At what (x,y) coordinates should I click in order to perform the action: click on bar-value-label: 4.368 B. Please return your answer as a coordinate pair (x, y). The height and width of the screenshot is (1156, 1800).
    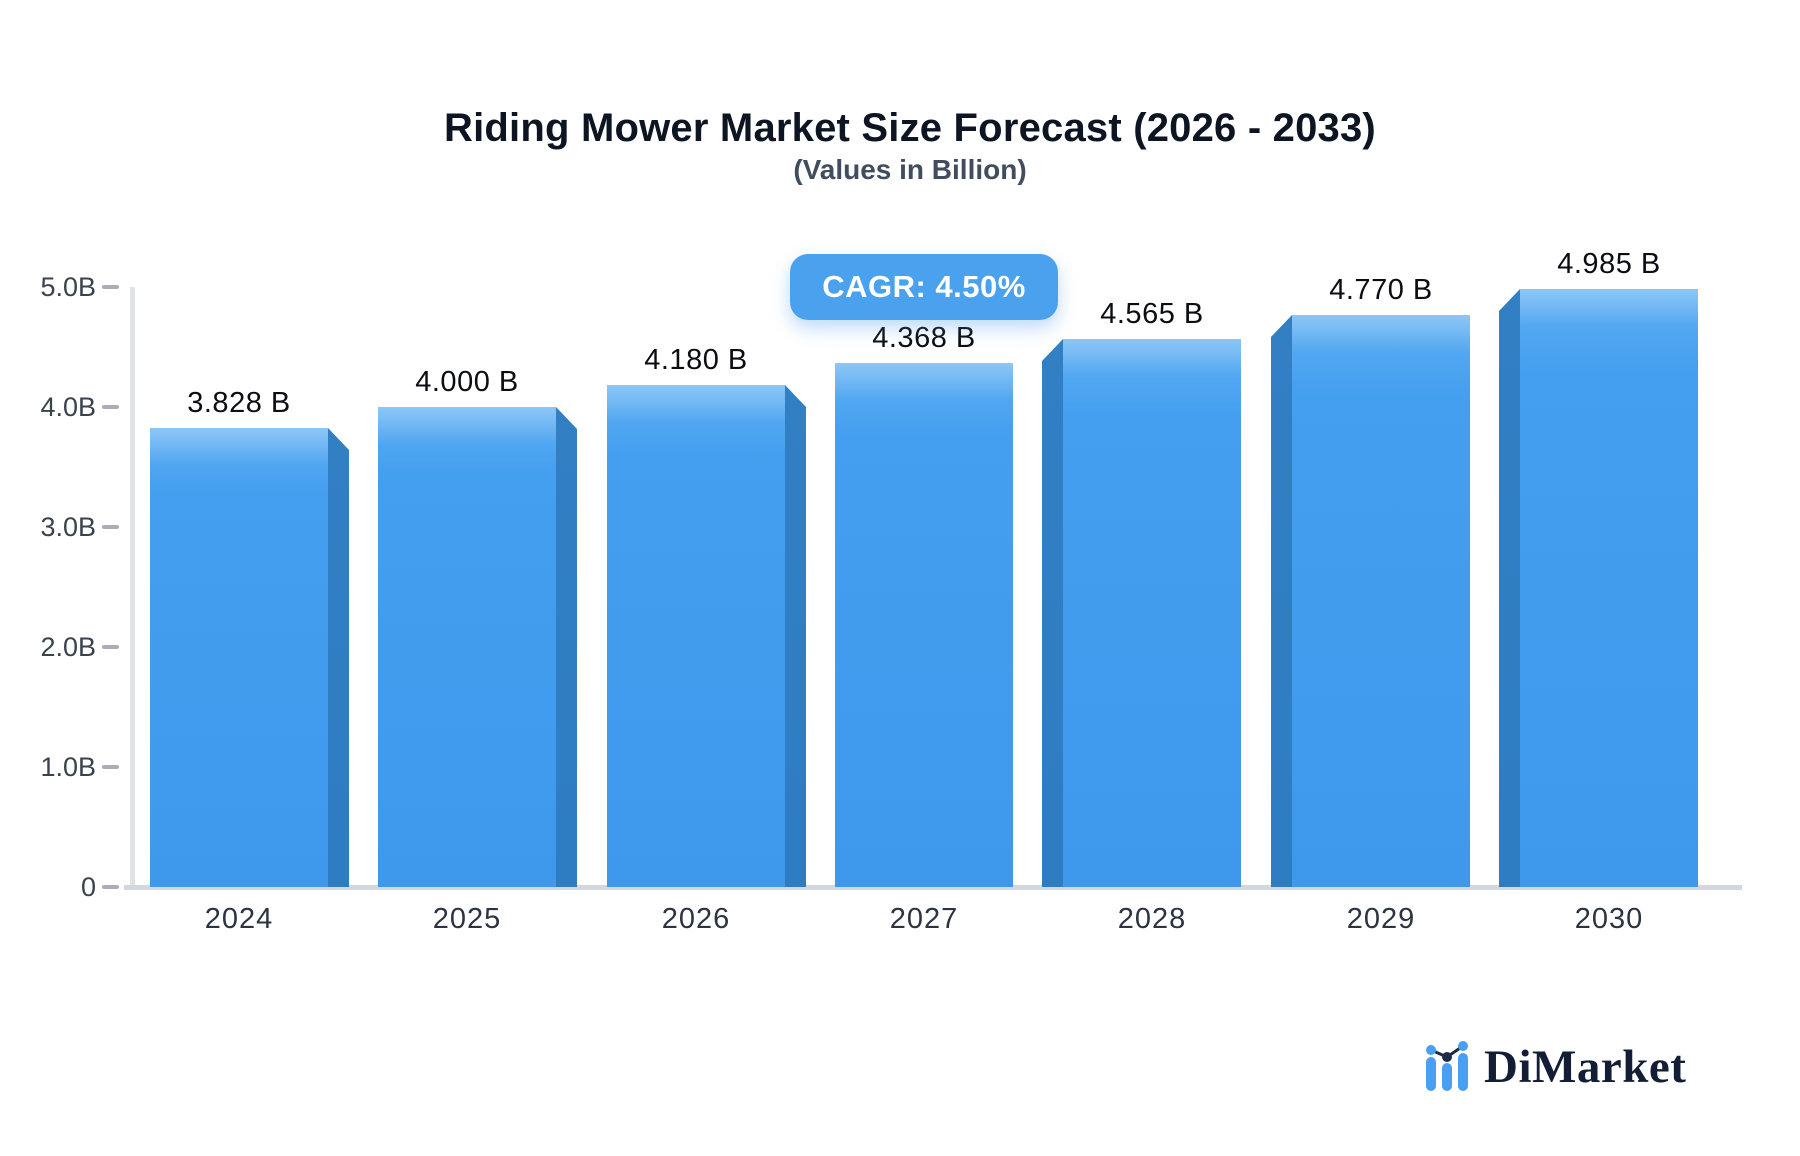
    Looking at the image, I should click on (923, 338).